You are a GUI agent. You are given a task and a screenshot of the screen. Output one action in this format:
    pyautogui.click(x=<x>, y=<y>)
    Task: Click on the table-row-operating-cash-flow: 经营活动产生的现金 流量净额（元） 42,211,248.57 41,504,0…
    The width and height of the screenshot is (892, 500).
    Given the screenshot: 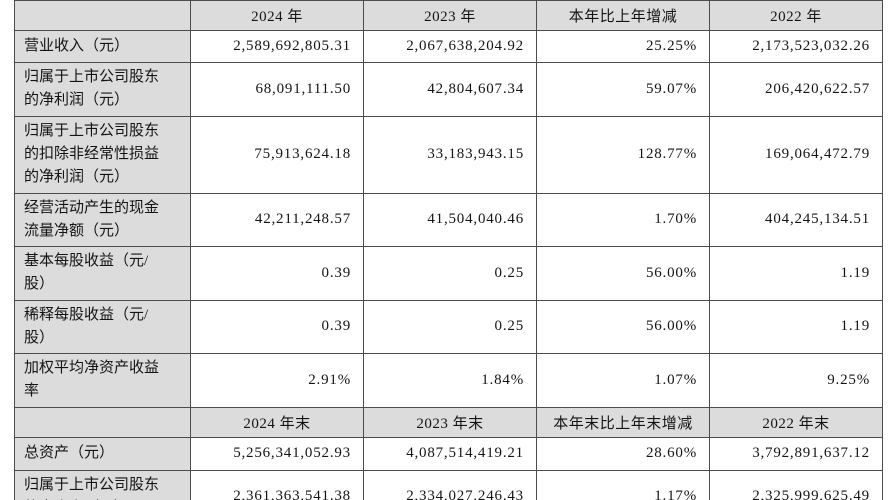 What is the action you would take?
    pyautogui.click(x=448, y=219)
    